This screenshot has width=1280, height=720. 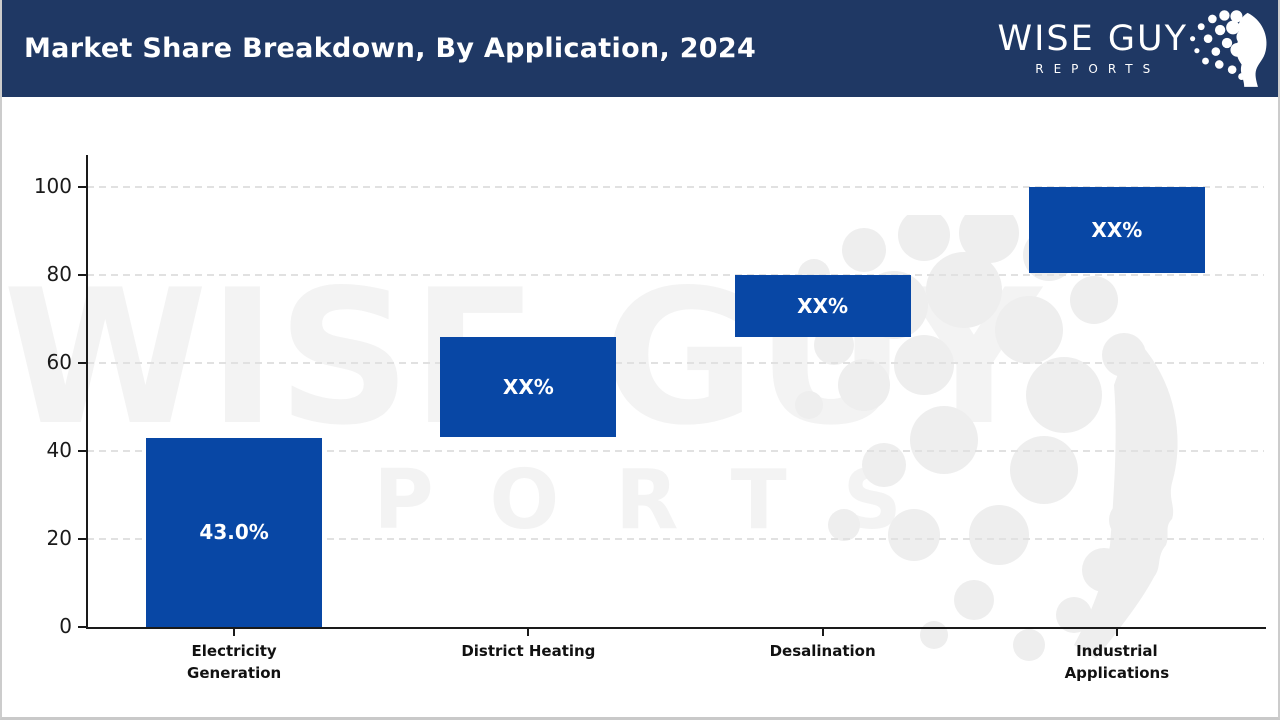 What do you see at coordinates (234, 662) in the screenshot?
I see `x-category-label: Electricity Generation` at bounding box center [234, 662].